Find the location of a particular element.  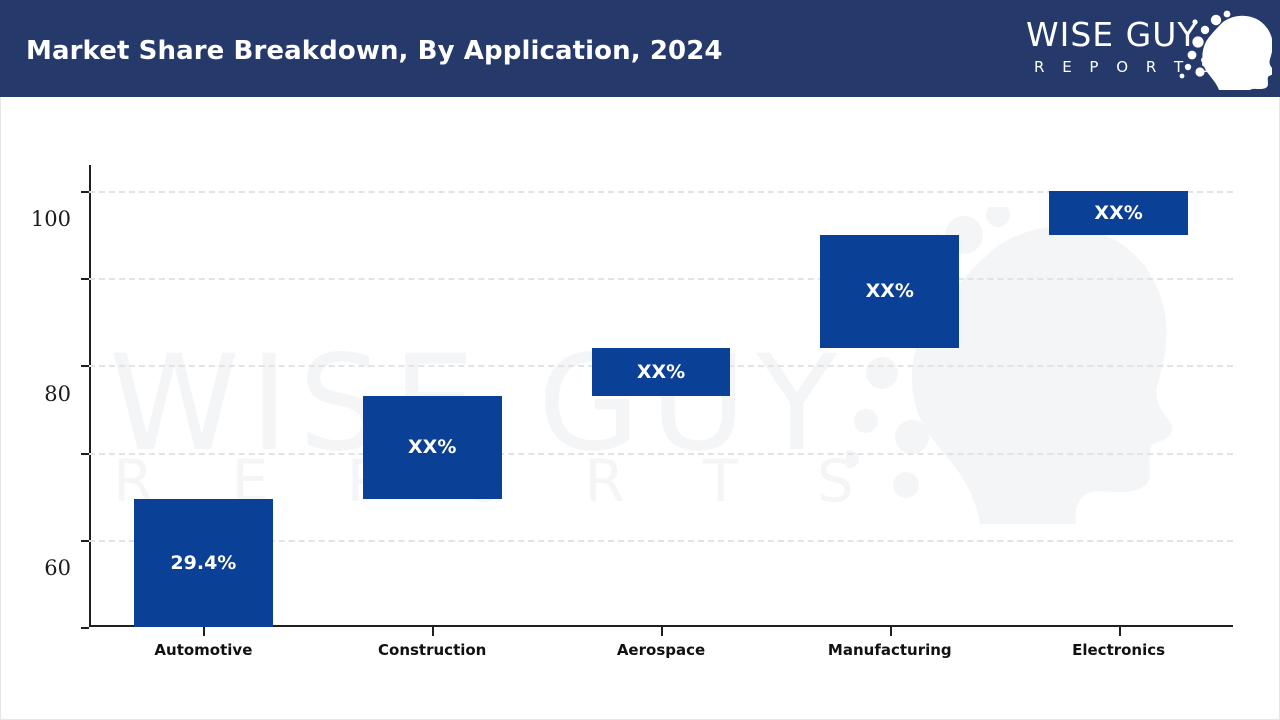

y-axis-tick: 100 is located at coordinates (60, 211).